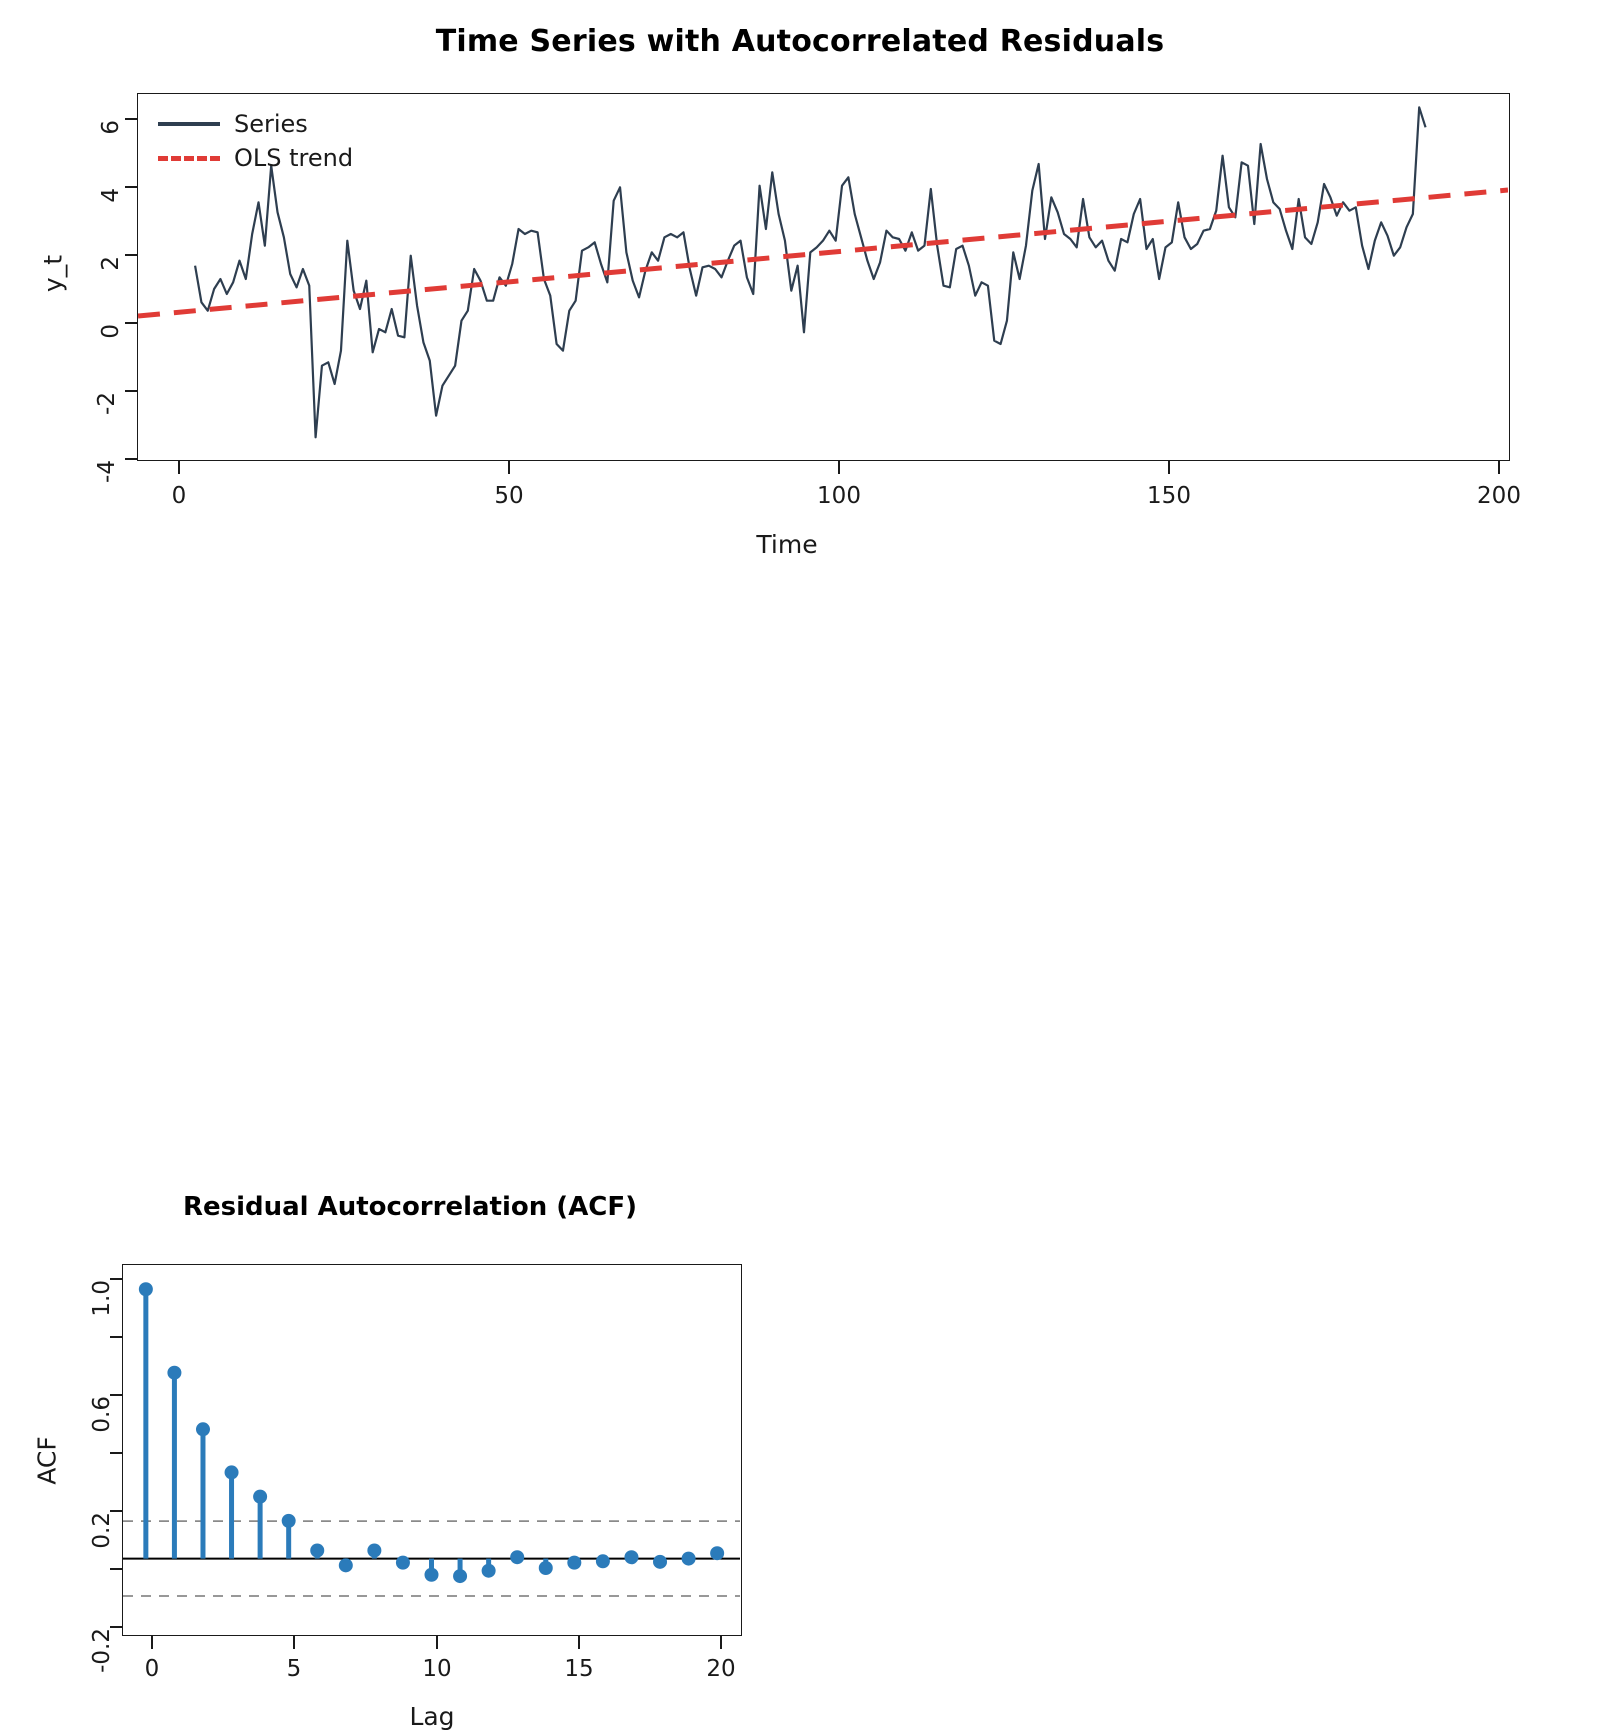  I want to click on series-line, so click(810, 272).